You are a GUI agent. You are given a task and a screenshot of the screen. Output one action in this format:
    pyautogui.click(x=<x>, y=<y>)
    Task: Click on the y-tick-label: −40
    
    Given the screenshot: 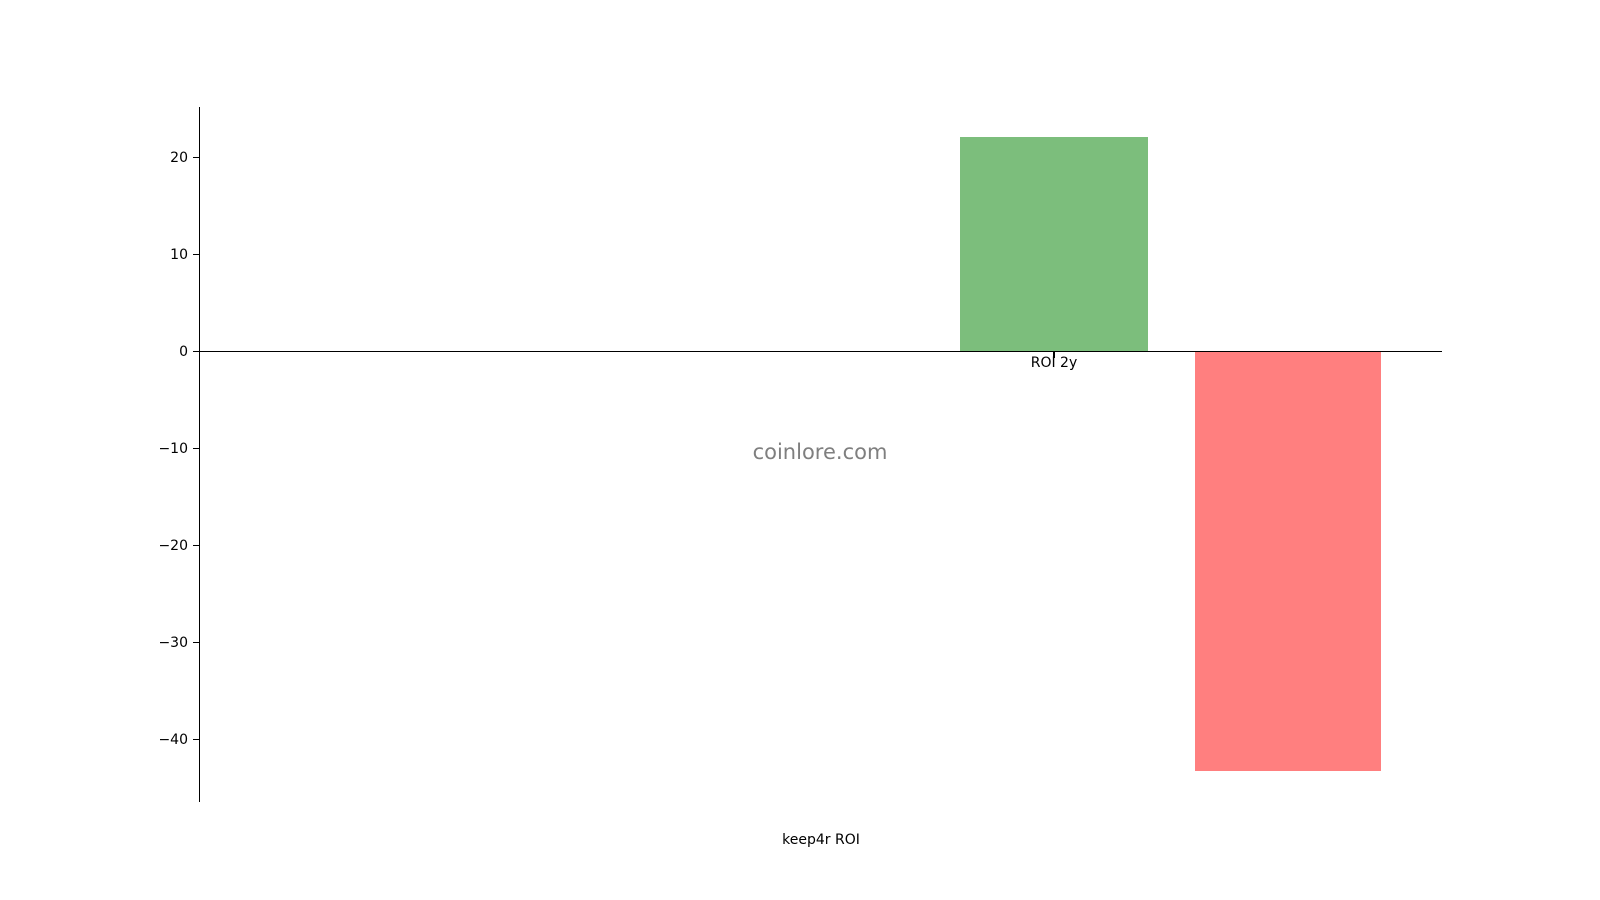 What is the action you would take?
    pyautogui.click(x=173, y=739)
    